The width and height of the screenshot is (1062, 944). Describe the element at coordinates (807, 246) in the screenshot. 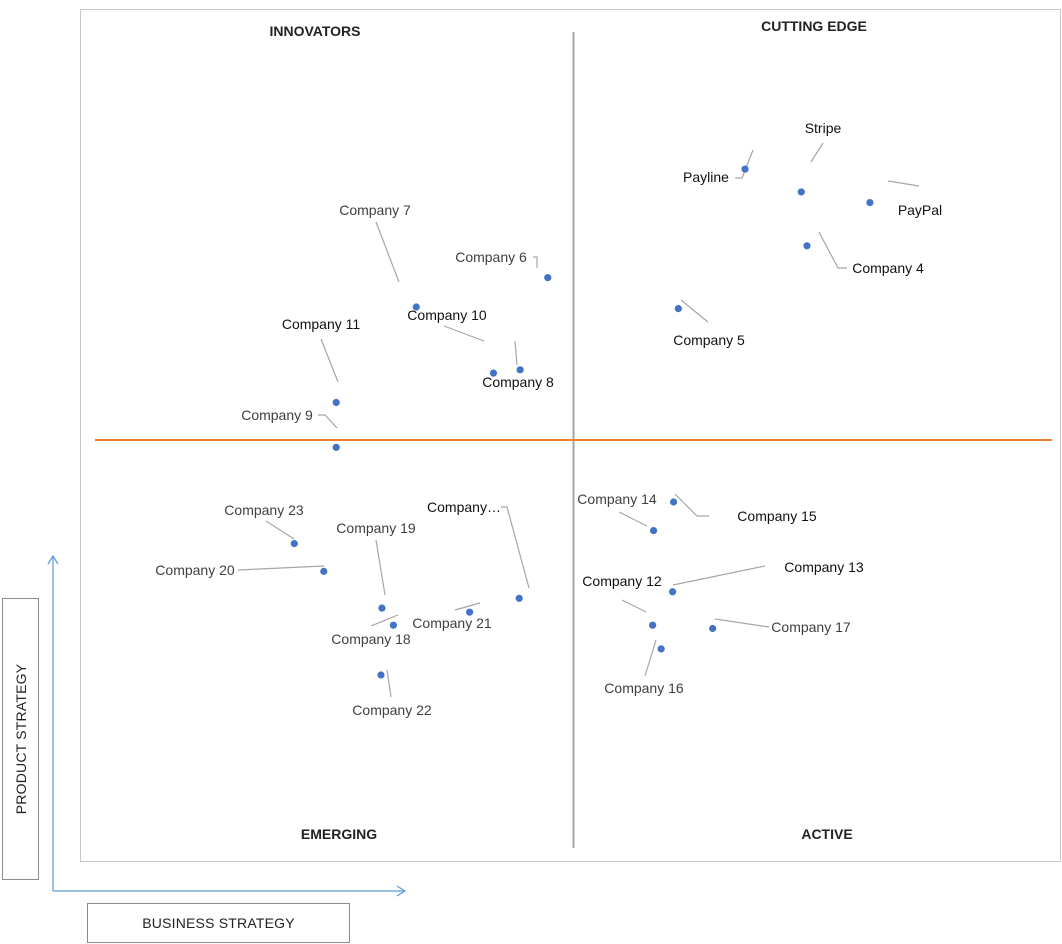

I see `point-4-marker` at that location.